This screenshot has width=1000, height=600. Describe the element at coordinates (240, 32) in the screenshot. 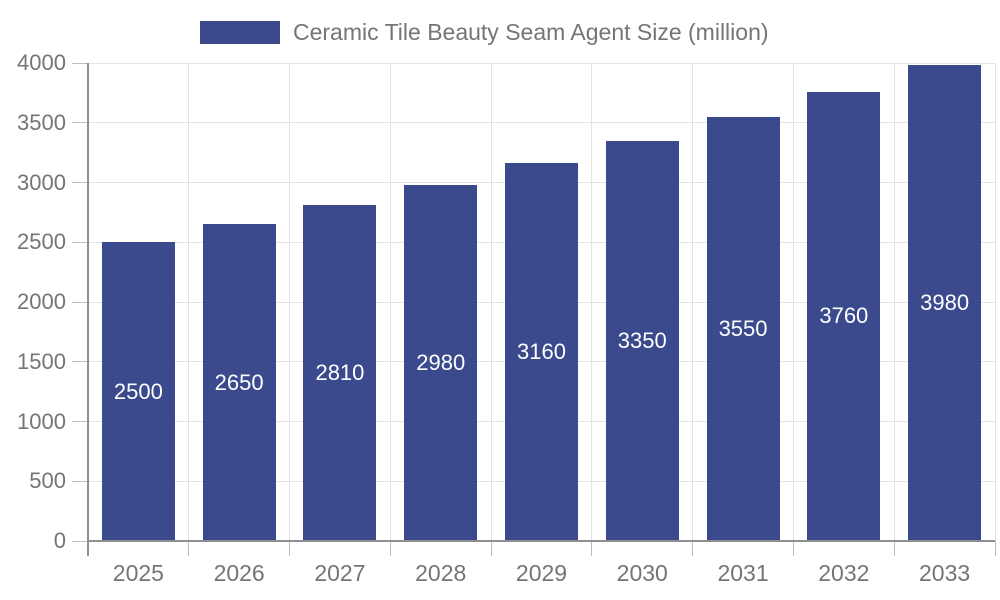

I see `legend-swatch` at that location.